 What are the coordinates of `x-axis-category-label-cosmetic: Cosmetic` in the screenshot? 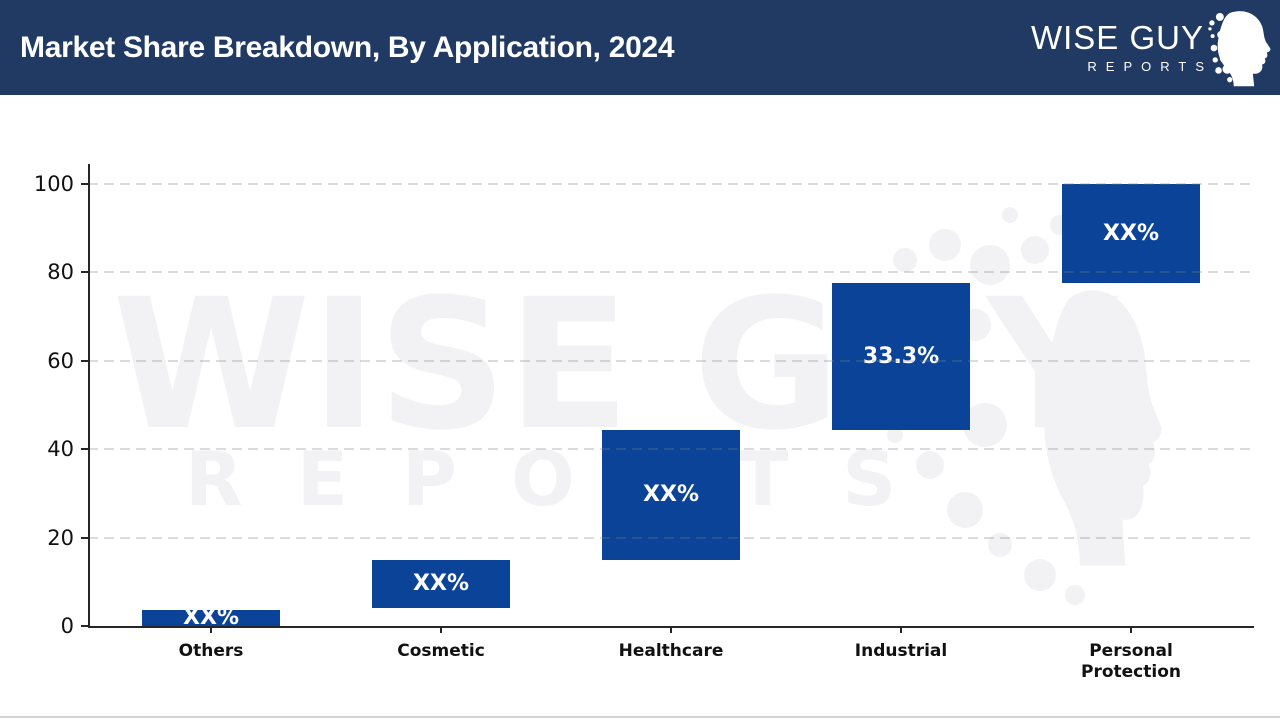 It's located at (441, 651).